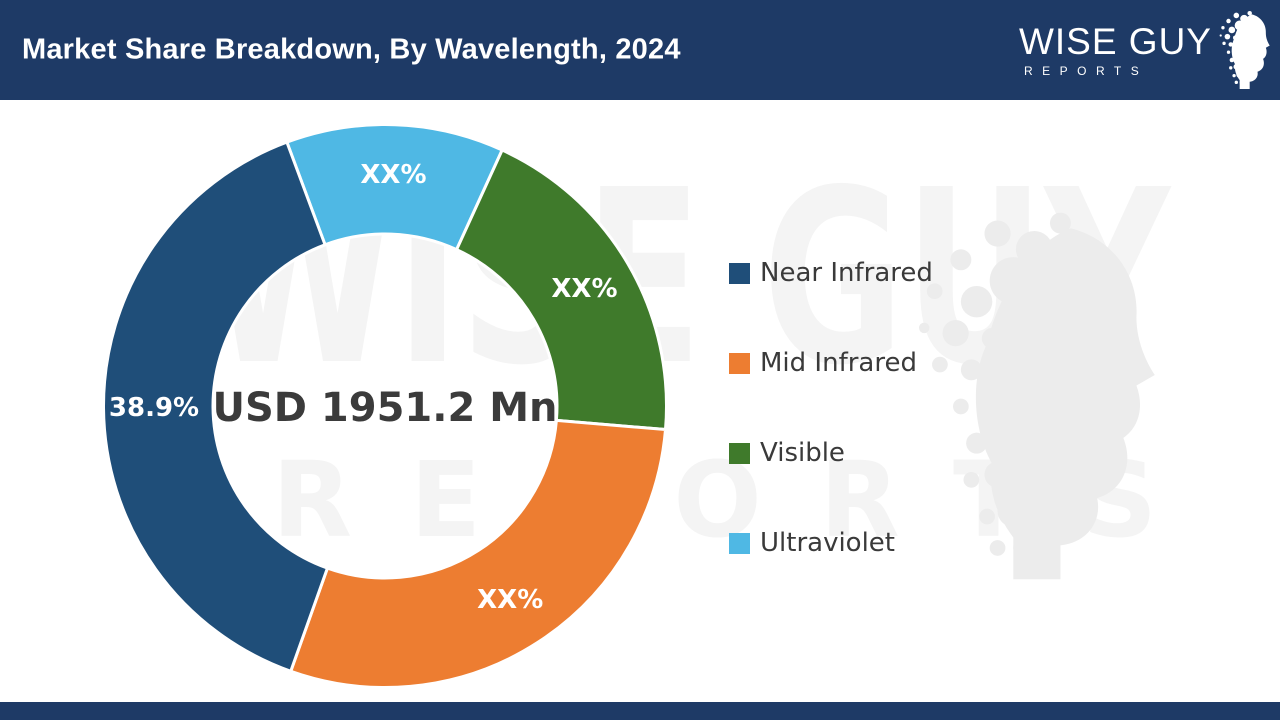 This screenshot has height=720, width=1280. What do you see at coordinates (393, 175) in the screenshot?
I see `slice-label-ultraviolet: XX%` at bounding box center [393, 175].